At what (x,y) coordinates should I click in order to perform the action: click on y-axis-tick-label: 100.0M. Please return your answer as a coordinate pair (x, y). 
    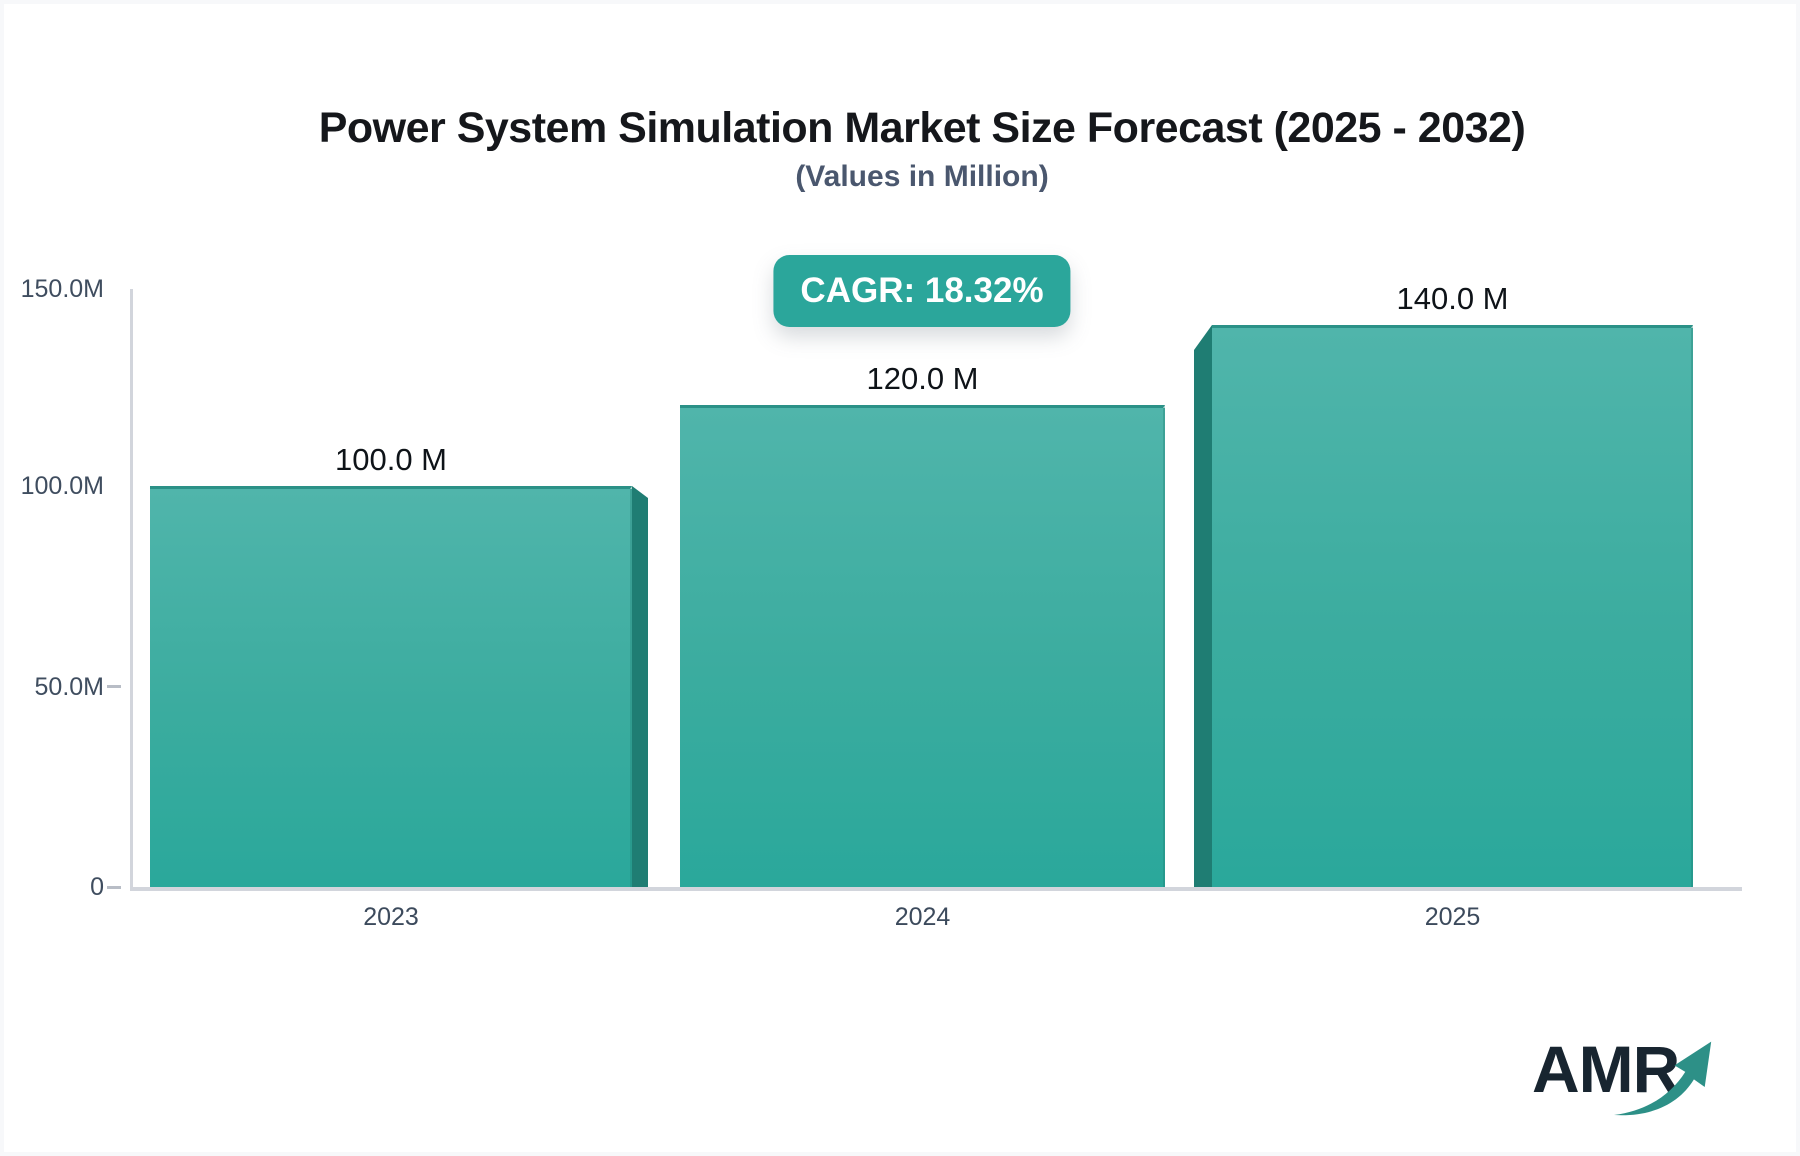
    Looking at the image, I should click on (62, 486).